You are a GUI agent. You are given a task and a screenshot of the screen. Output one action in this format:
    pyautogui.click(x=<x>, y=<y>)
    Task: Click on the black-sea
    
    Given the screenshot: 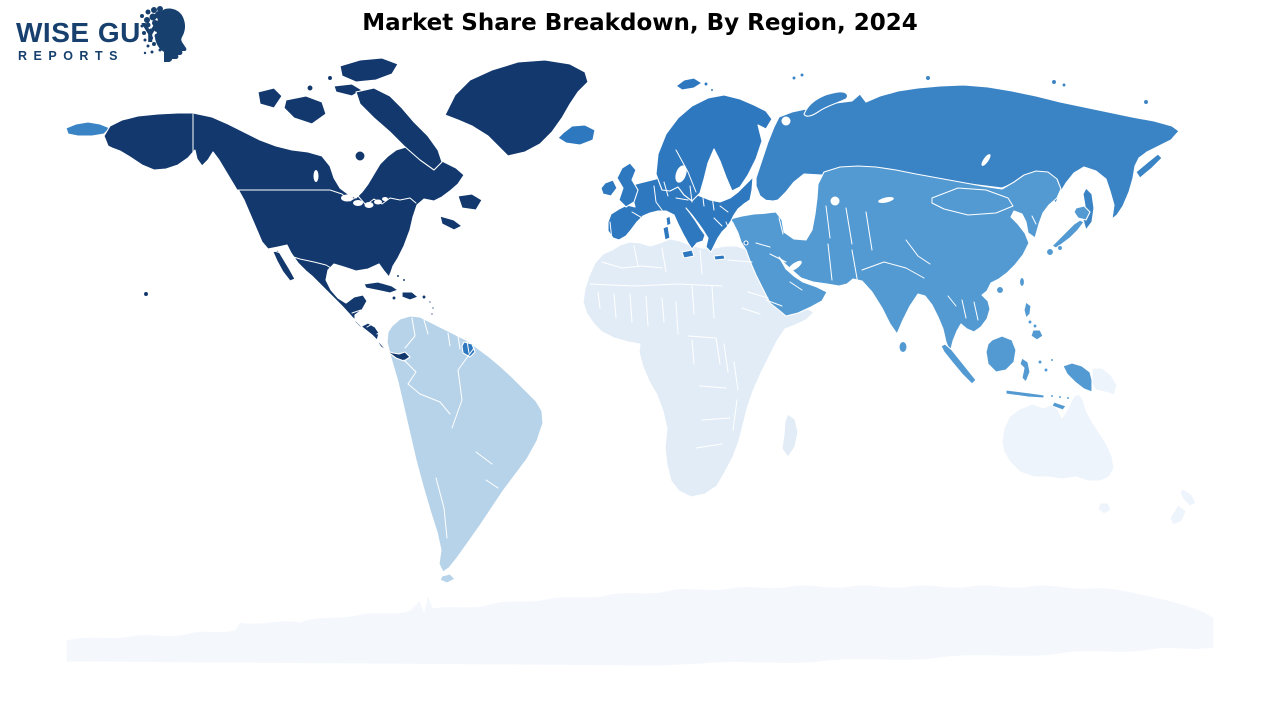 What is the action you would take?
    pyautogui.click(x=762, y=207)
    